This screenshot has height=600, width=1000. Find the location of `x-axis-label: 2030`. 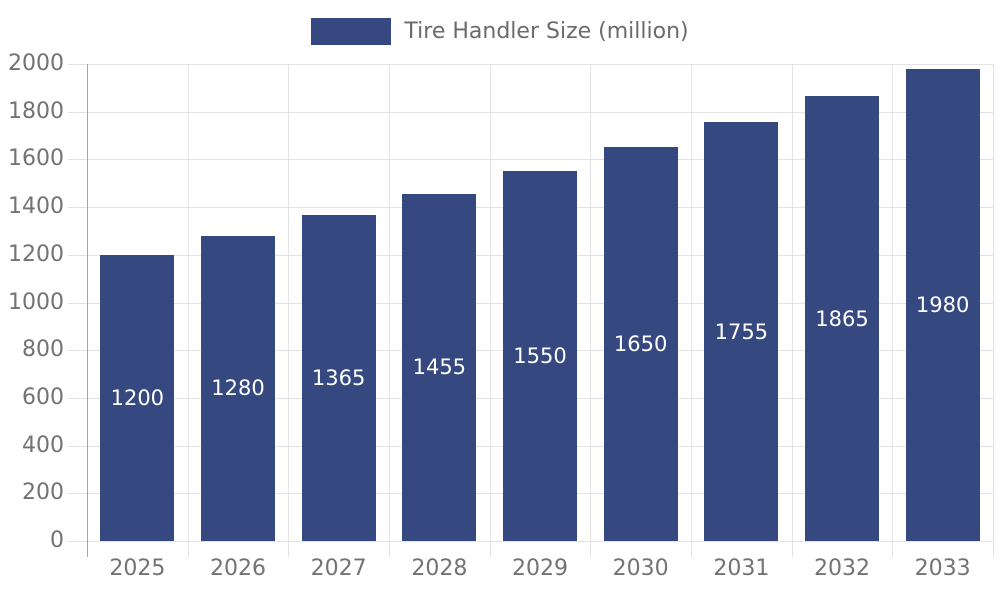

x-axis-label: 2030 is located at coordinates (640, 568).